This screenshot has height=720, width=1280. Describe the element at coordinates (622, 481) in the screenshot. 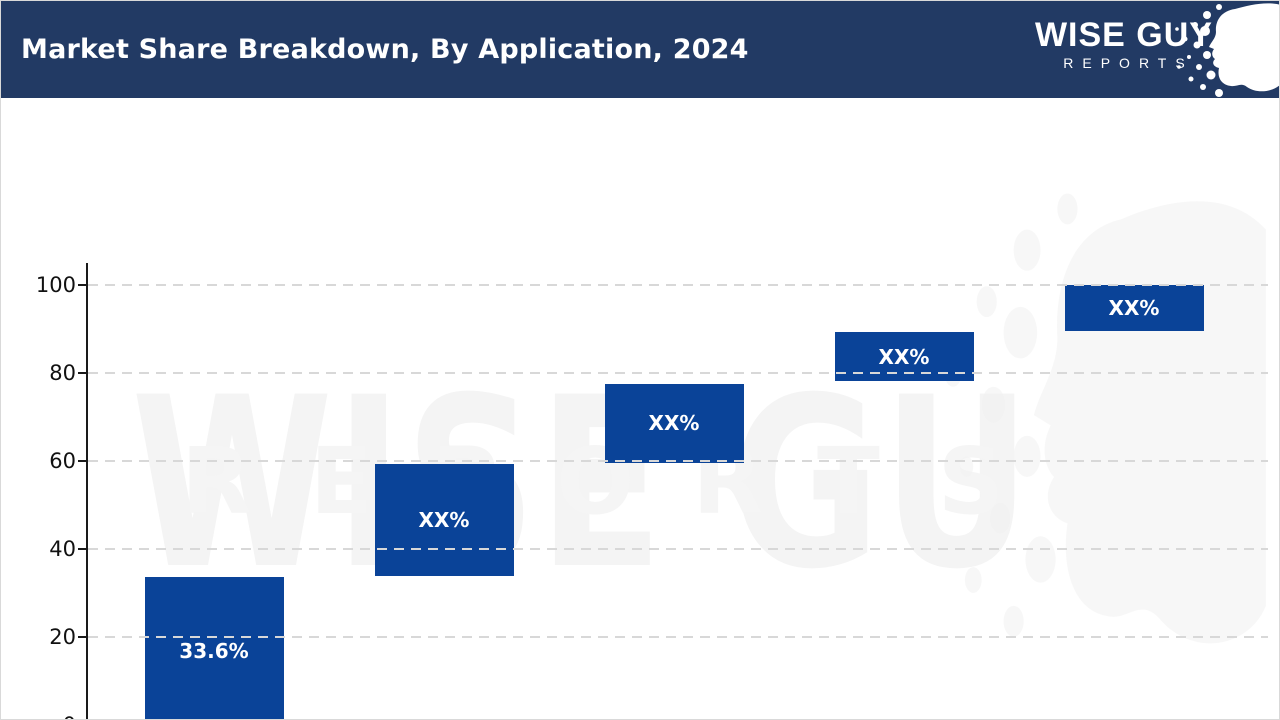

I see `watermark-subtitle: REPORTS` at that location.